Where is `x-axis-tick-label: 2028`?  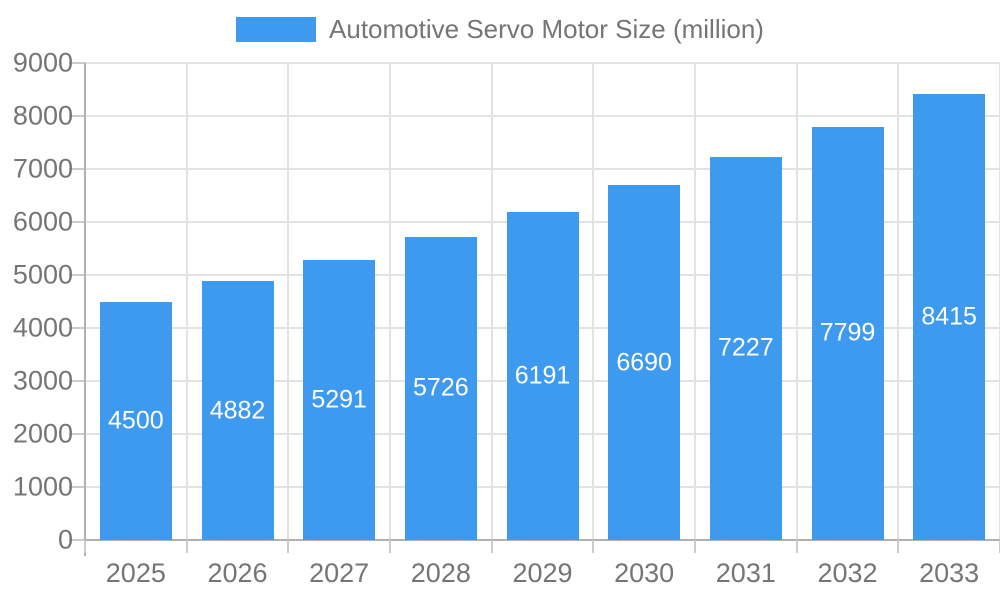
x-axis-tick-label: 2028 is located at coordinates (440, 573).